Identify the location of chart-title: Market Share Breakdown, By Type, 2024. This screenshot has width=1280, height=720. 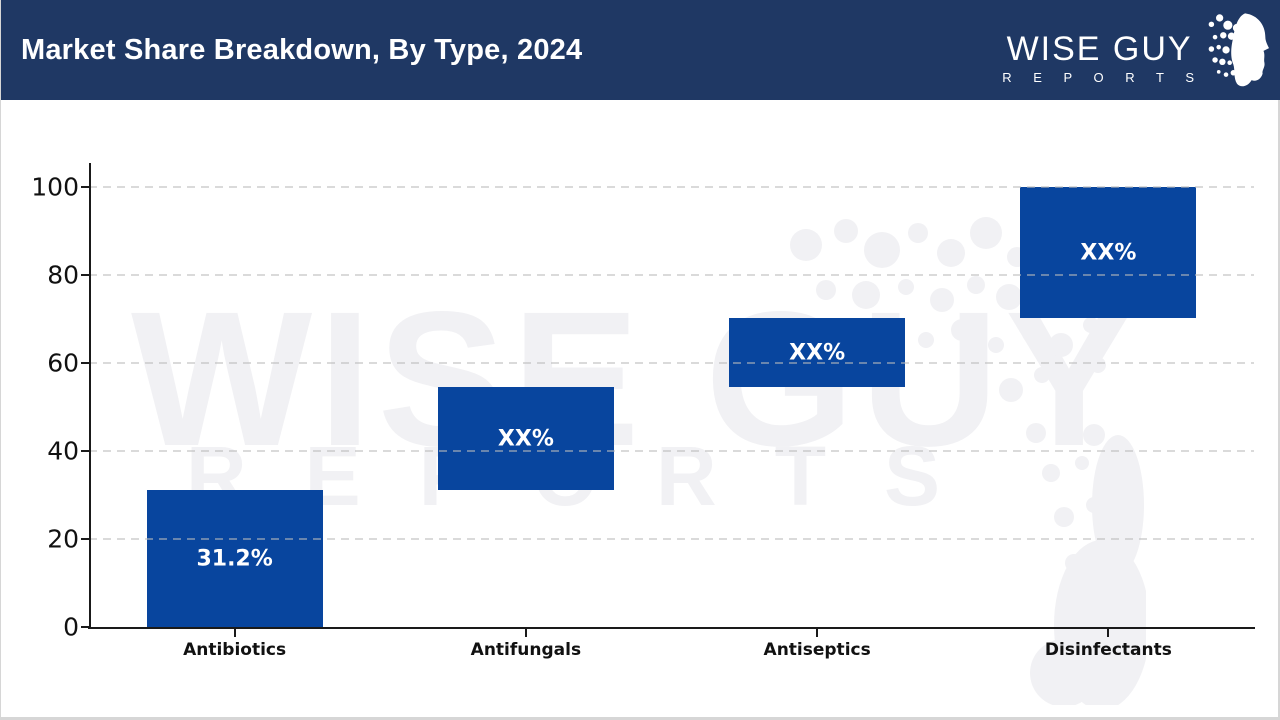
(302, 49).